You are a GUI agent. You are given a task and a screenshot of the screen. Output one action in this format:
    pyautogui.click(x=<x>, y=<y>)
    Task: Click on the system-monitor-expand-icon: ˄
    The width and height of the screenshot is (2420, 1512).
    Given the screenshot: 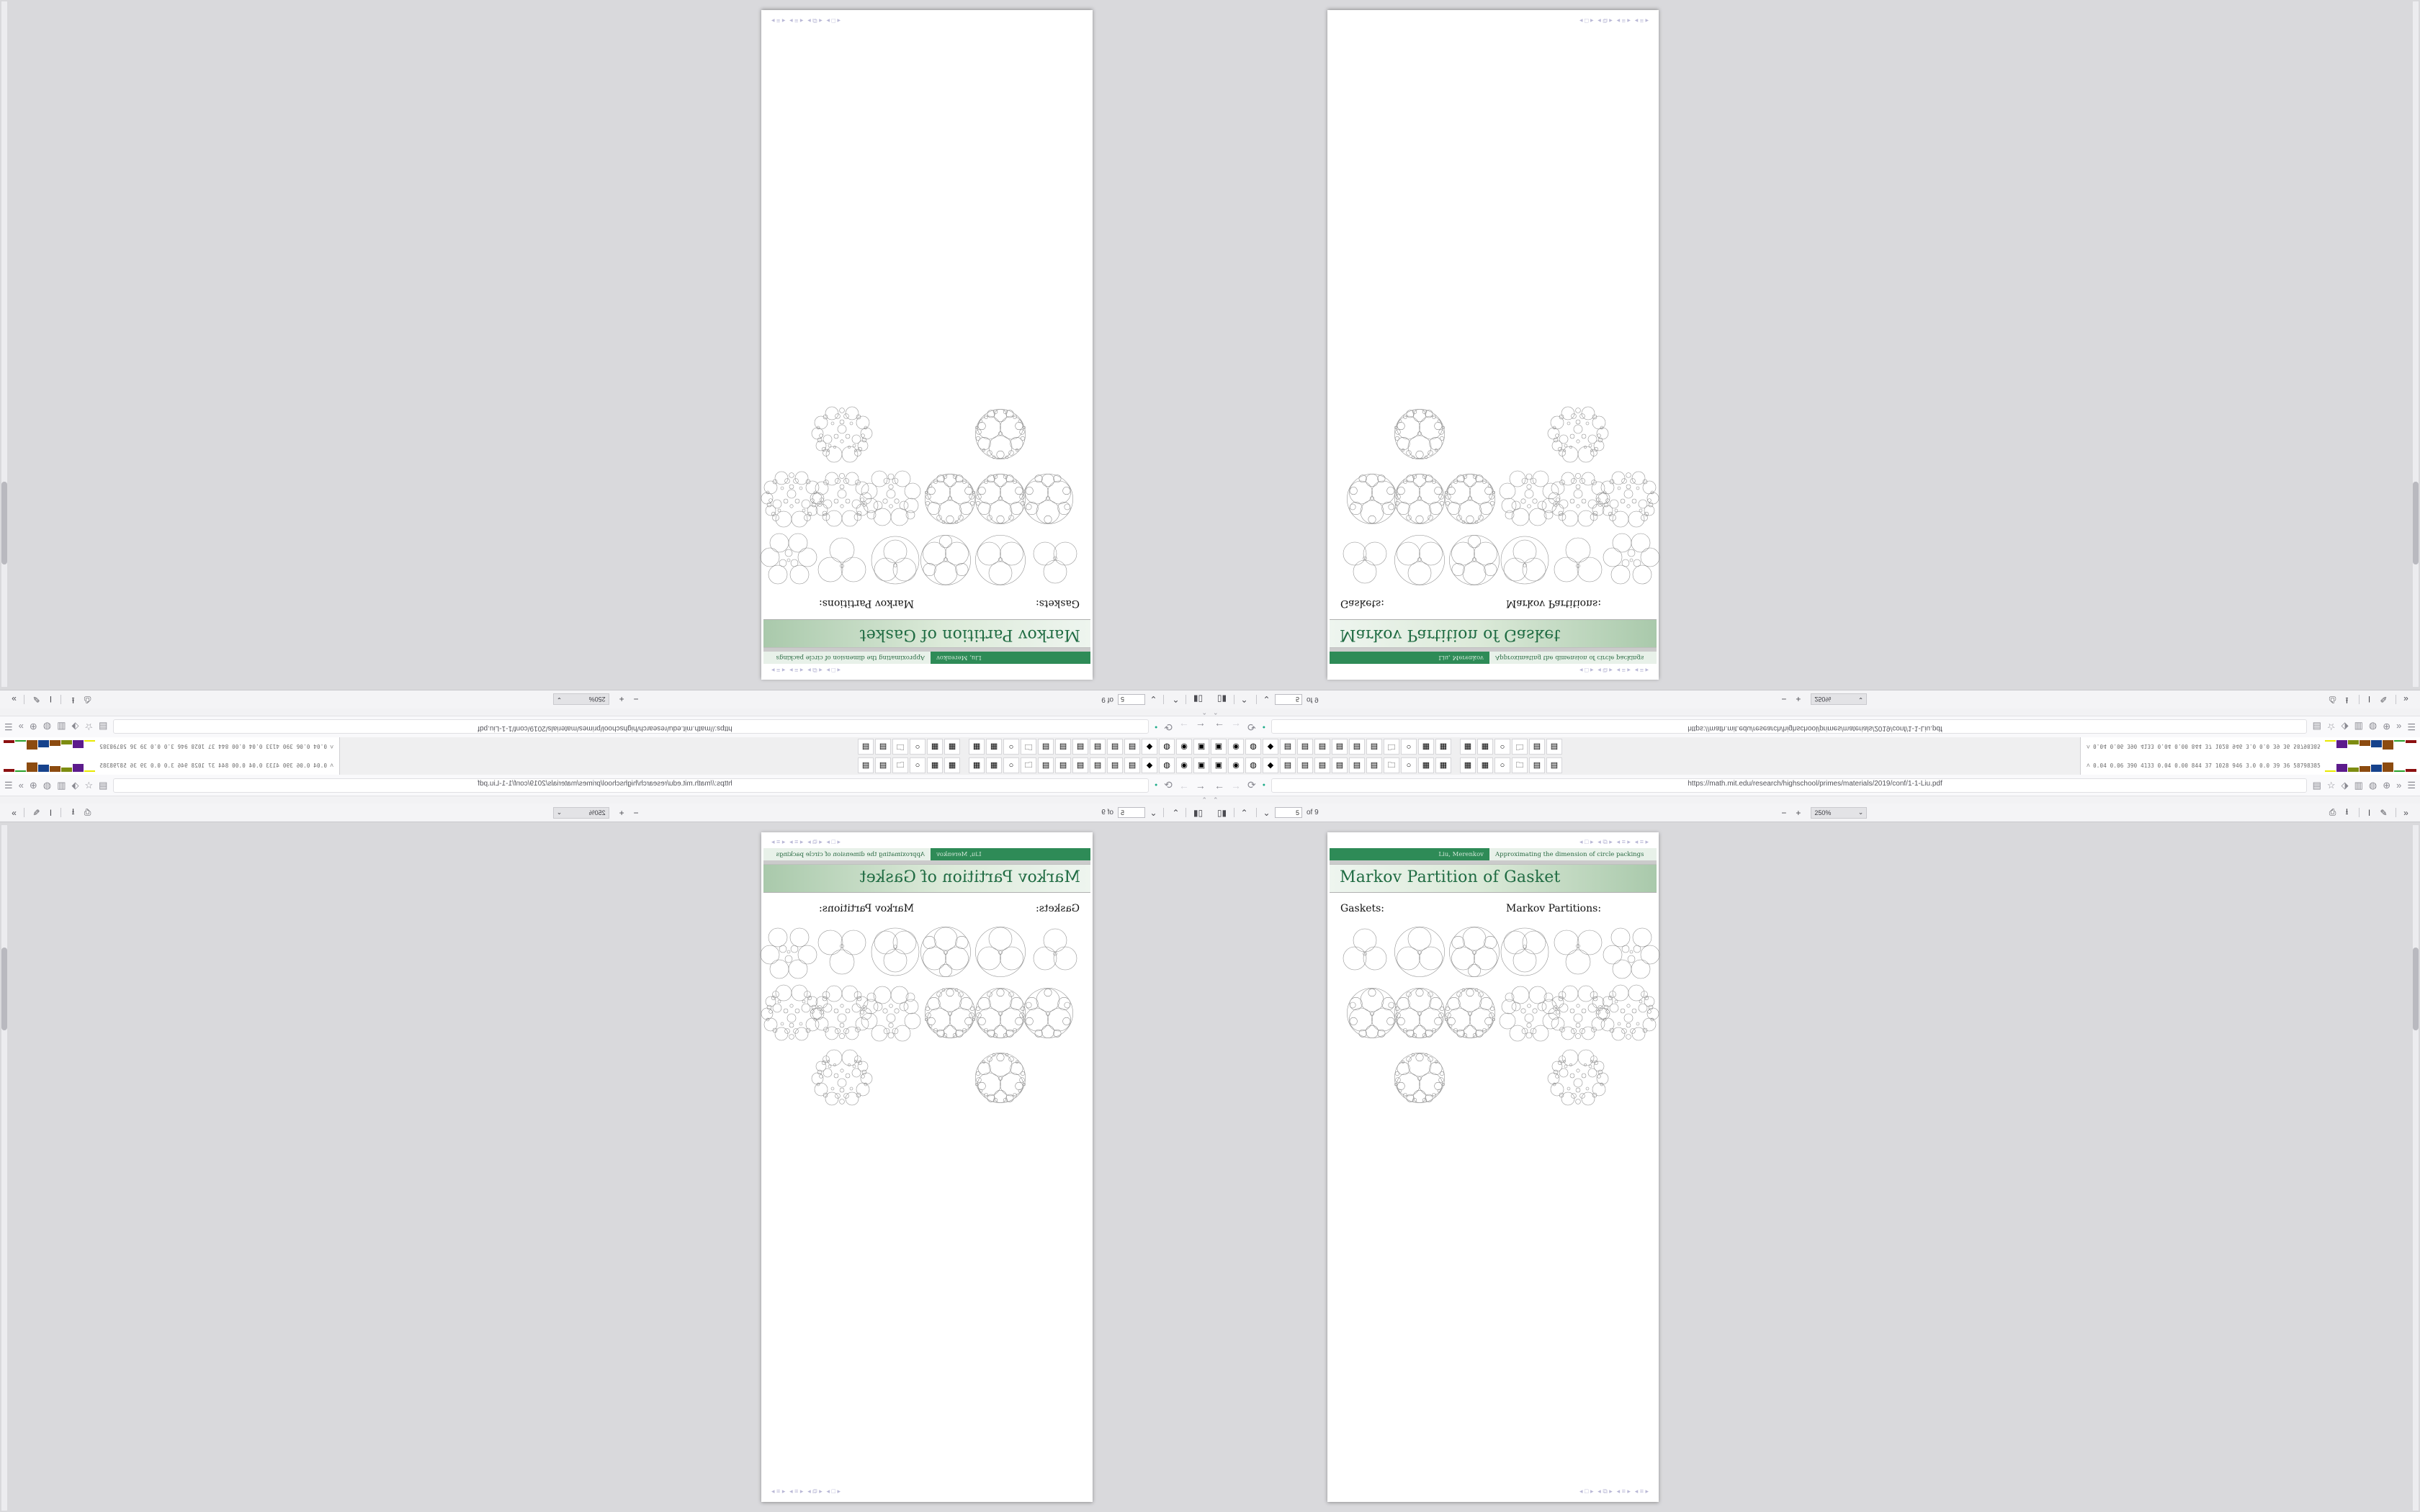 What is the action you would take?
    pyautogui.click(x=2088, y=765)
    